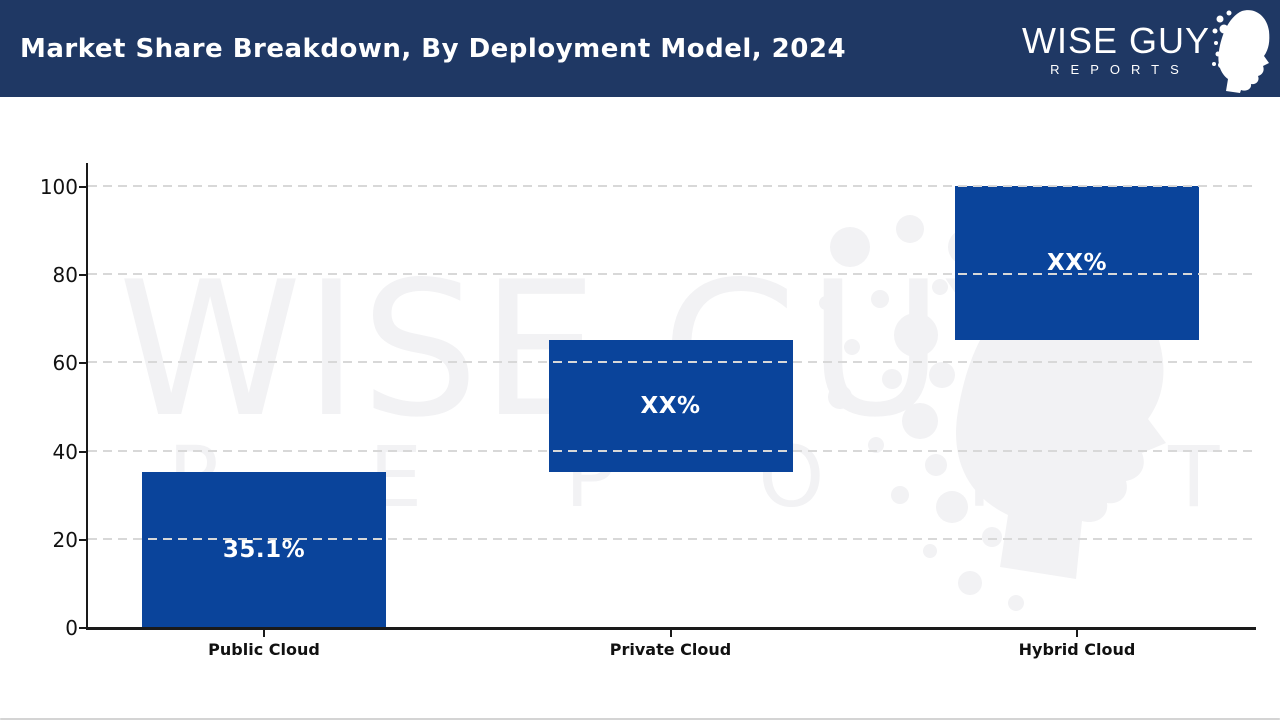  What do you see at coordinates (65, 363) in the screenshot?
I see `y-tick-label-60: 60` at bounding box center [65, 363].